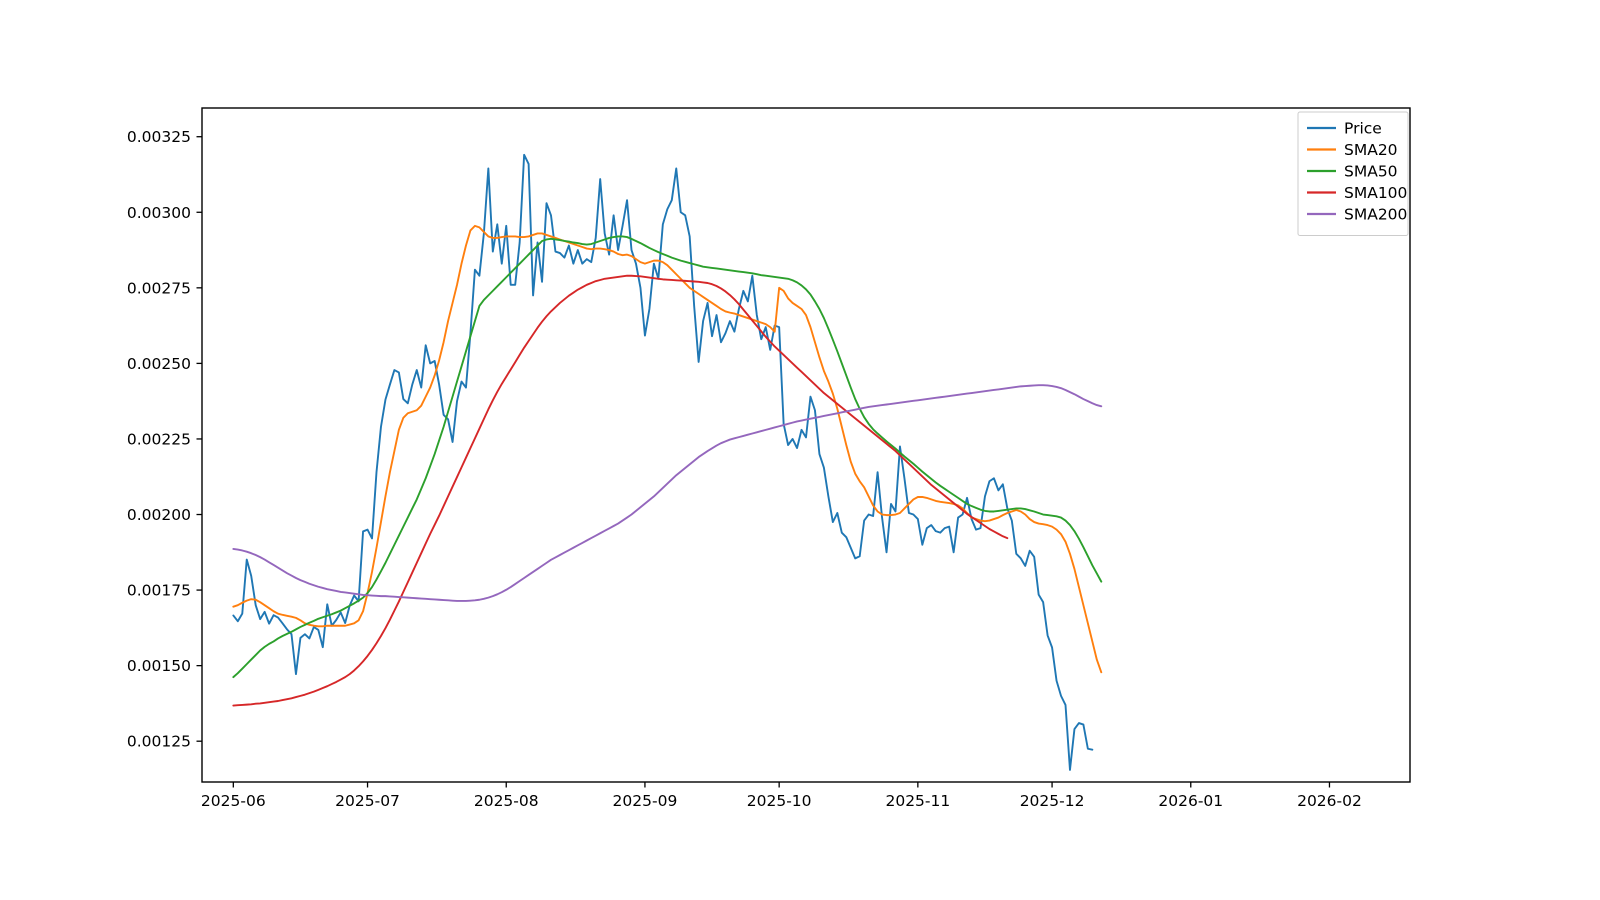  What do you see at coordinates (159, 364) in the screenshot?
I see `y-tick-label: 0.00250` at bounding box center [159, 364].